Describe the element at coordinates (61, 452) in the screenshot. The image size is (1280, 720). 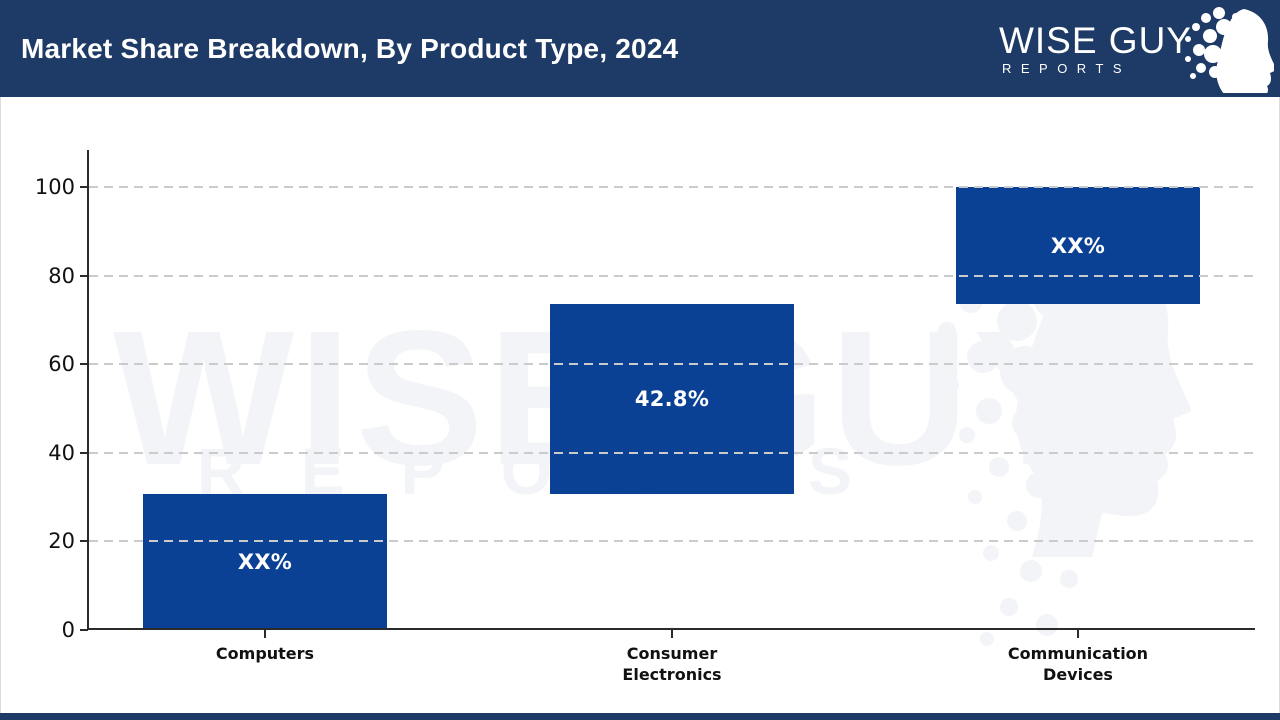
I see `y-tick-label: 40` at that location.